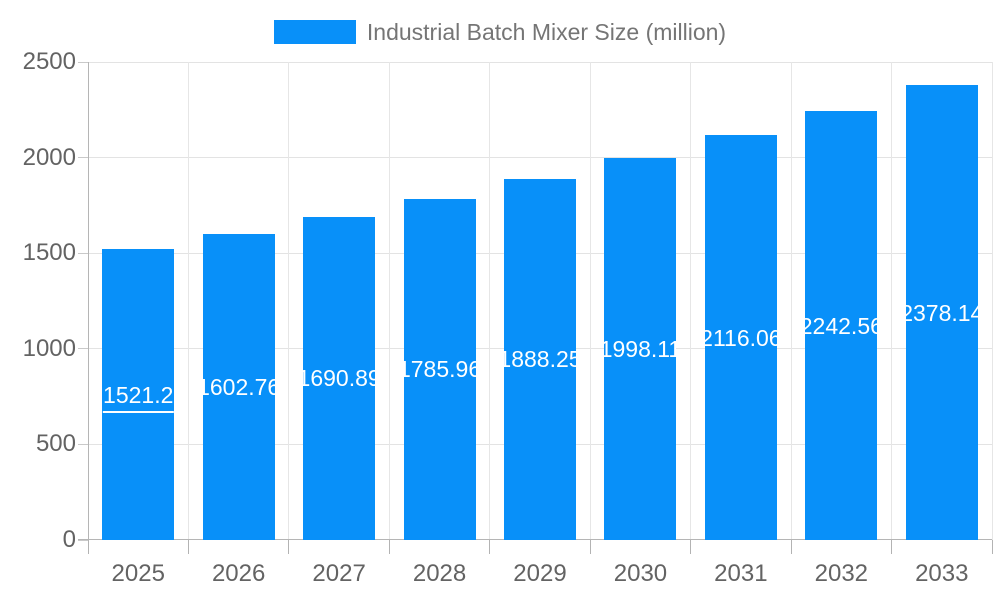 The image size is (1000, 600). I want to click on bar-value-label: 1998.11, so click(640, 348).